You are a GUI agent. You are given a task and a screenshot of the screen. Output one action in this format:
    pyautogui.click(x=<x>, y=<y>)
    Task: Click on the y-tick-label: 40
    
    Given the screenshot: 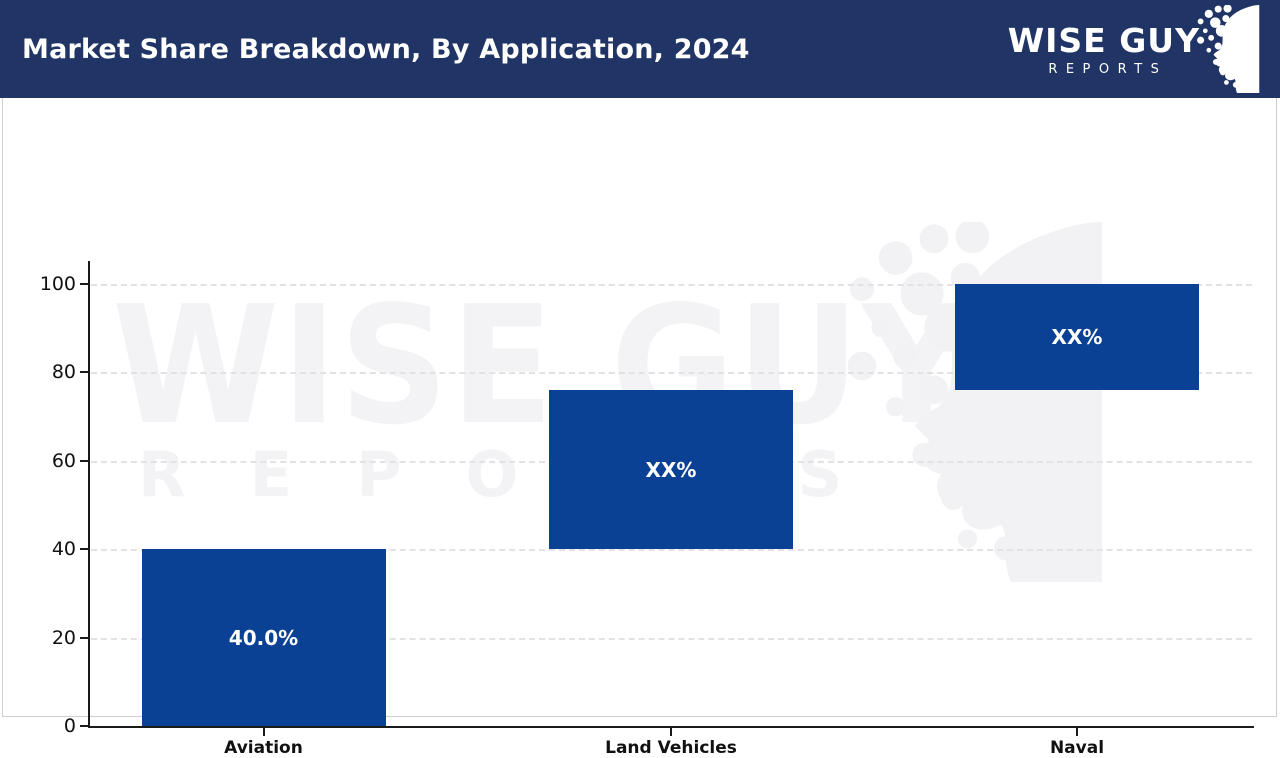 What is the action you would take?
    pyautogui.click(x=63, y=549)
    